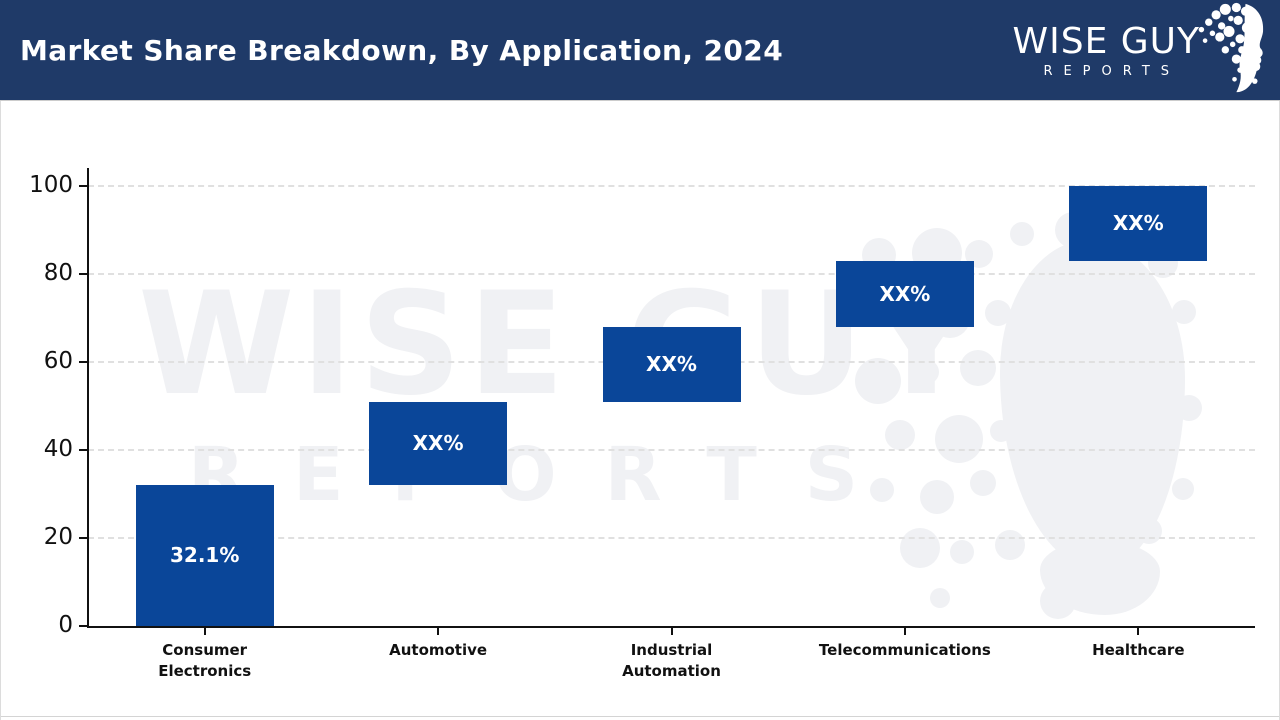  I want to click on face-watermark-shape, so click(1092, 405).